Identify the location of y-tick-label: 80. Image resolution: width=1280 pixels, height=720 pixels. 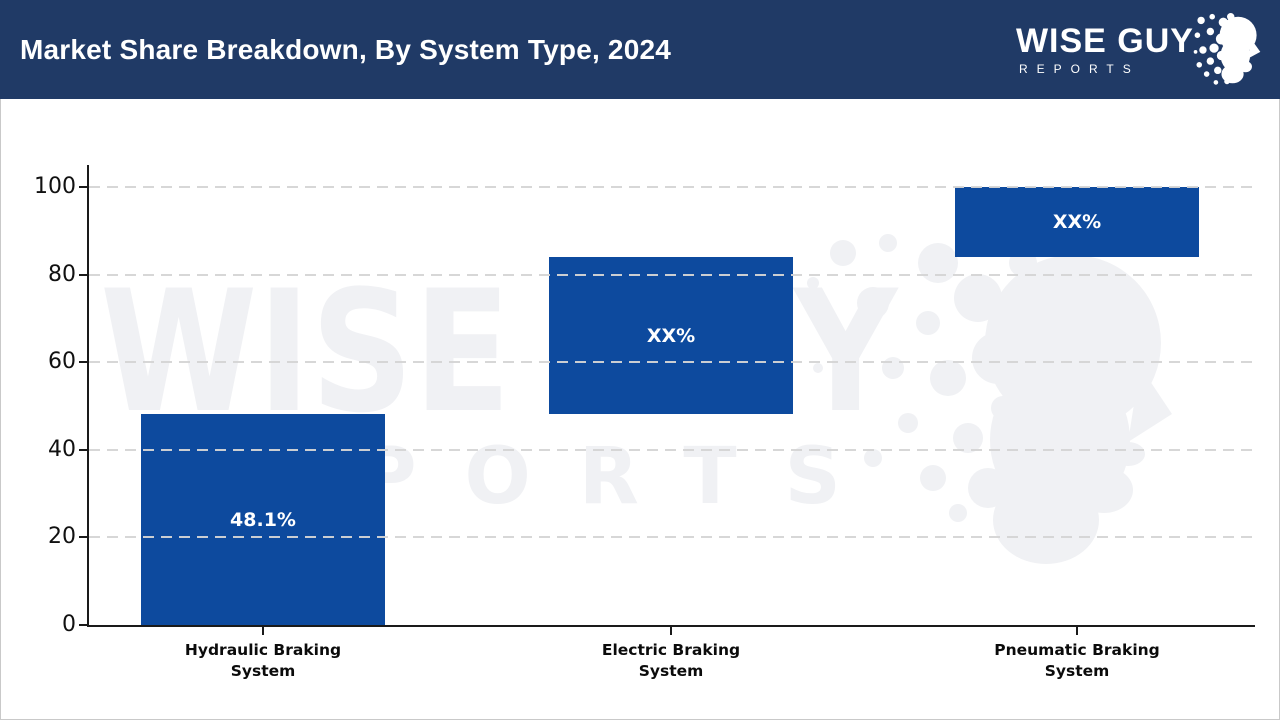
(62, 274).